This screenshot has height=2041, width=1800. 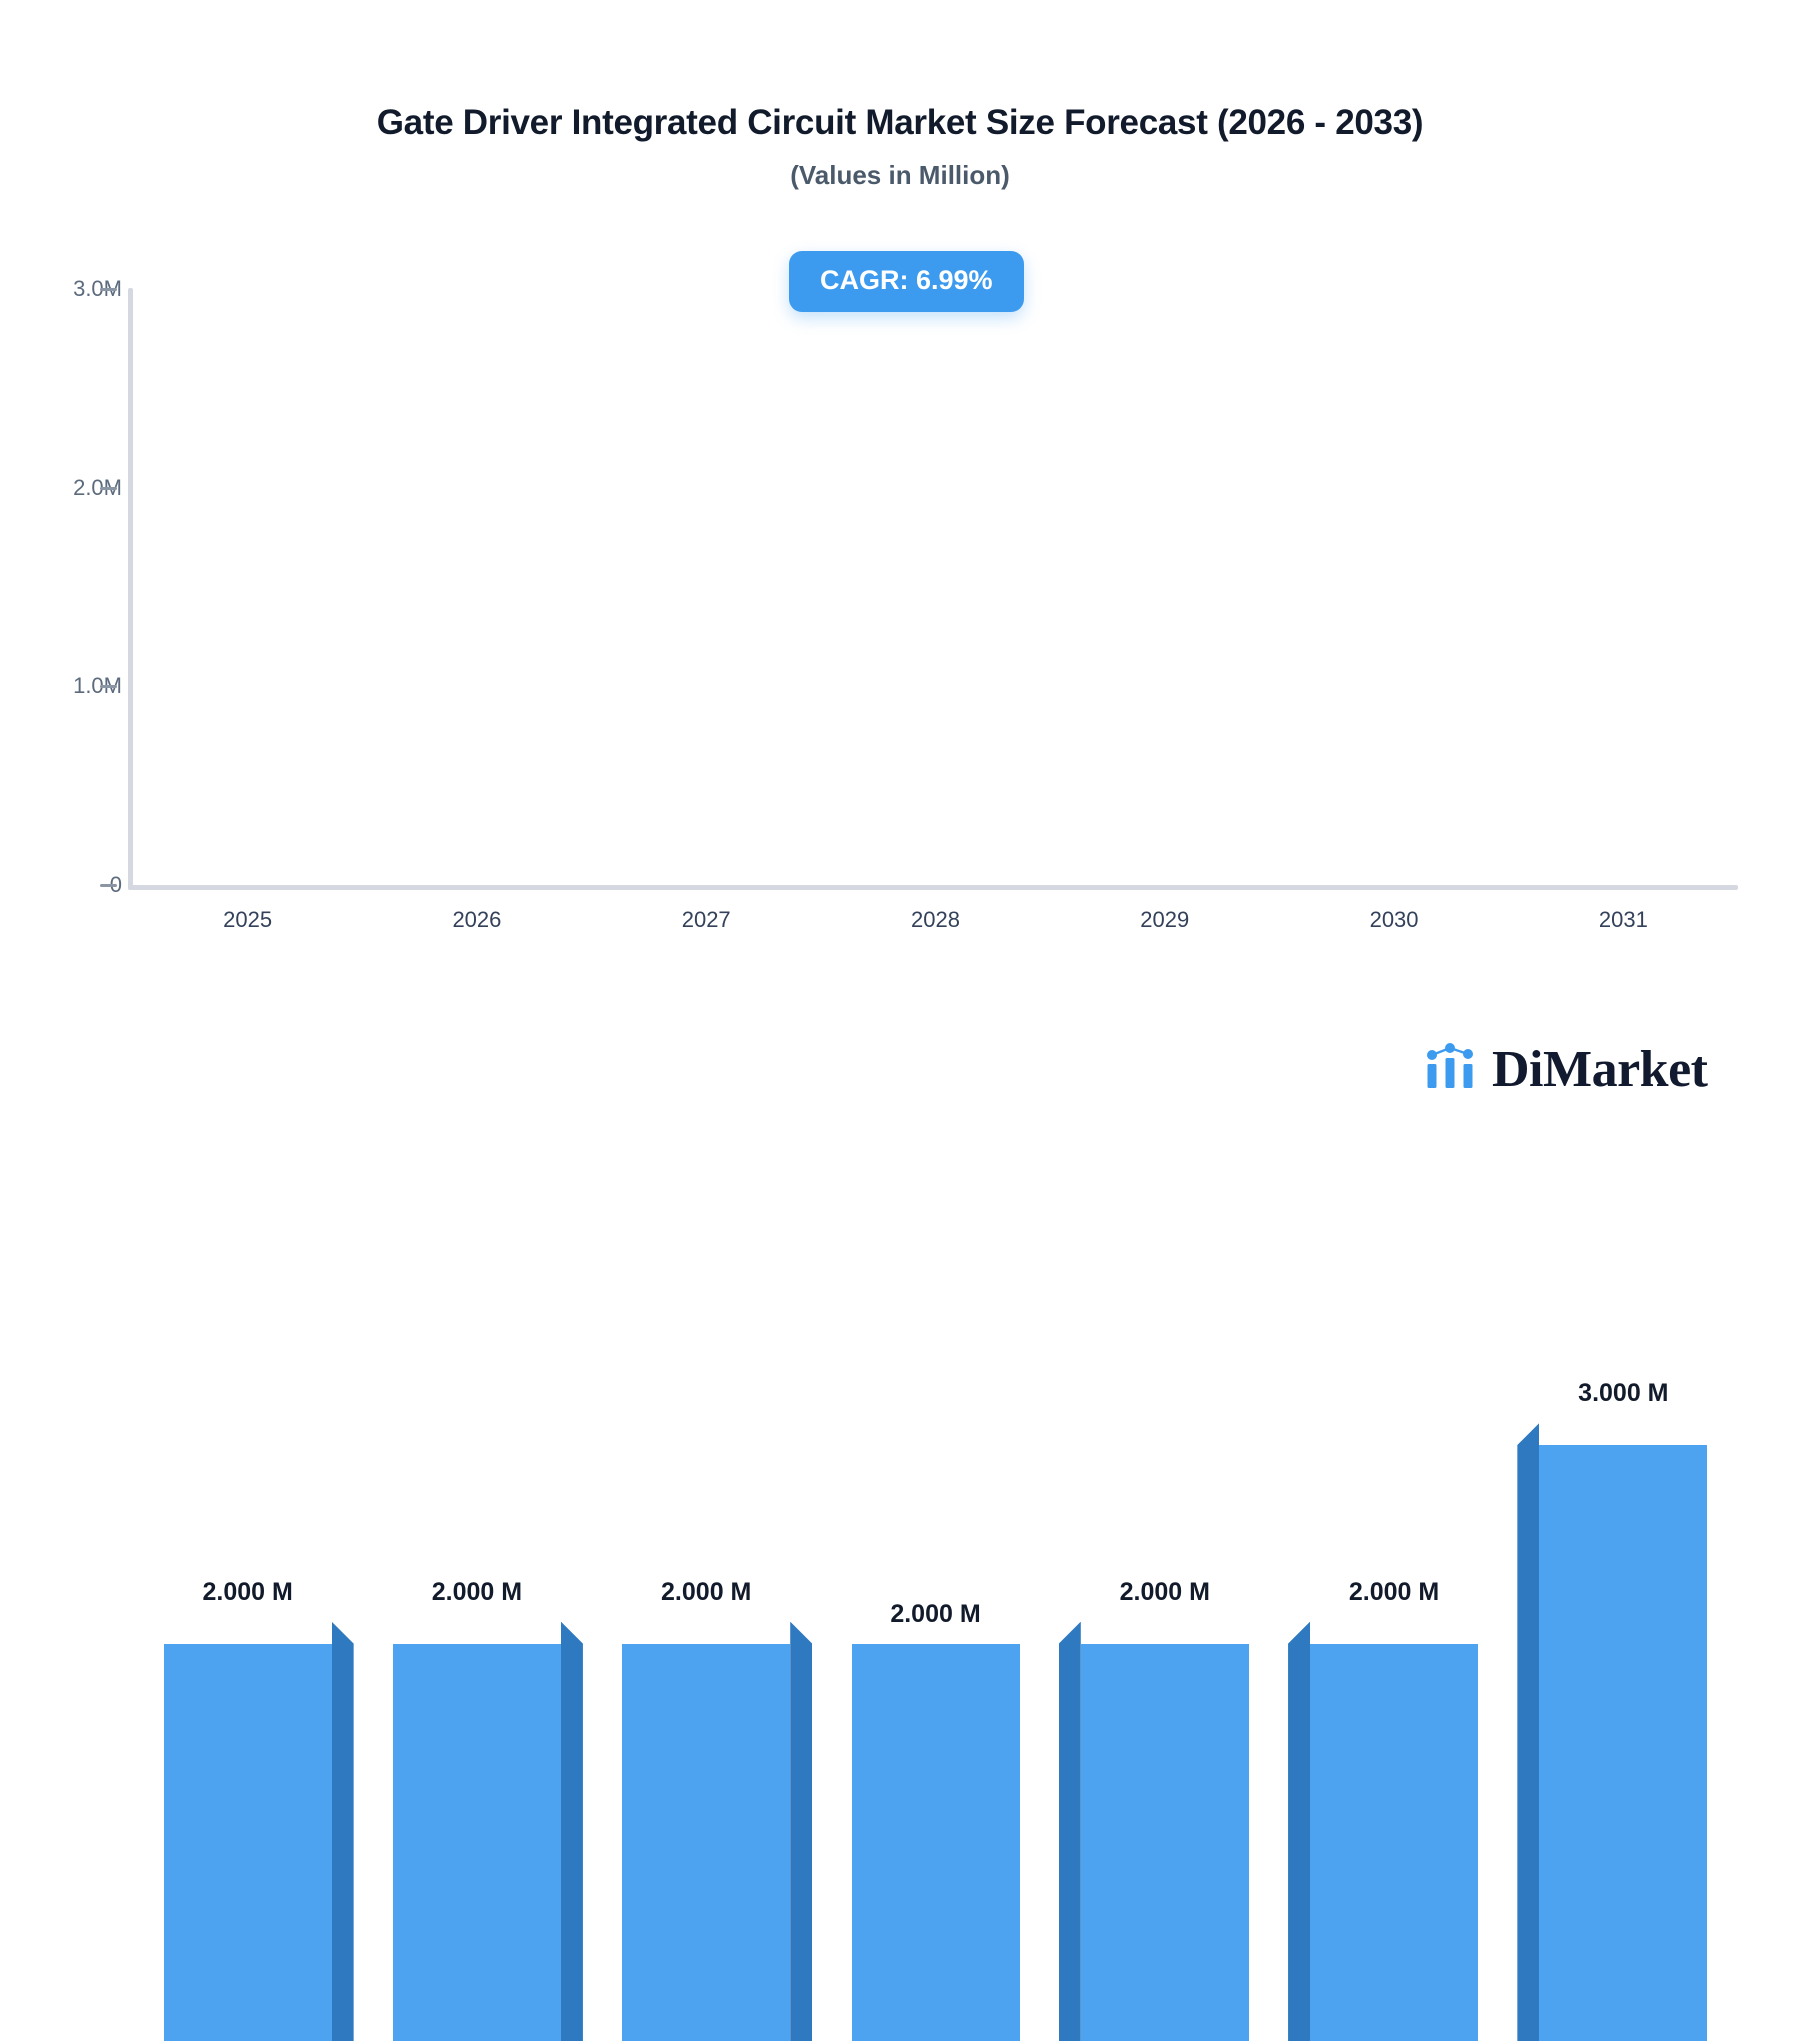 I want to click on logo-text: DiMarket, so click(x=1600, y=1069).